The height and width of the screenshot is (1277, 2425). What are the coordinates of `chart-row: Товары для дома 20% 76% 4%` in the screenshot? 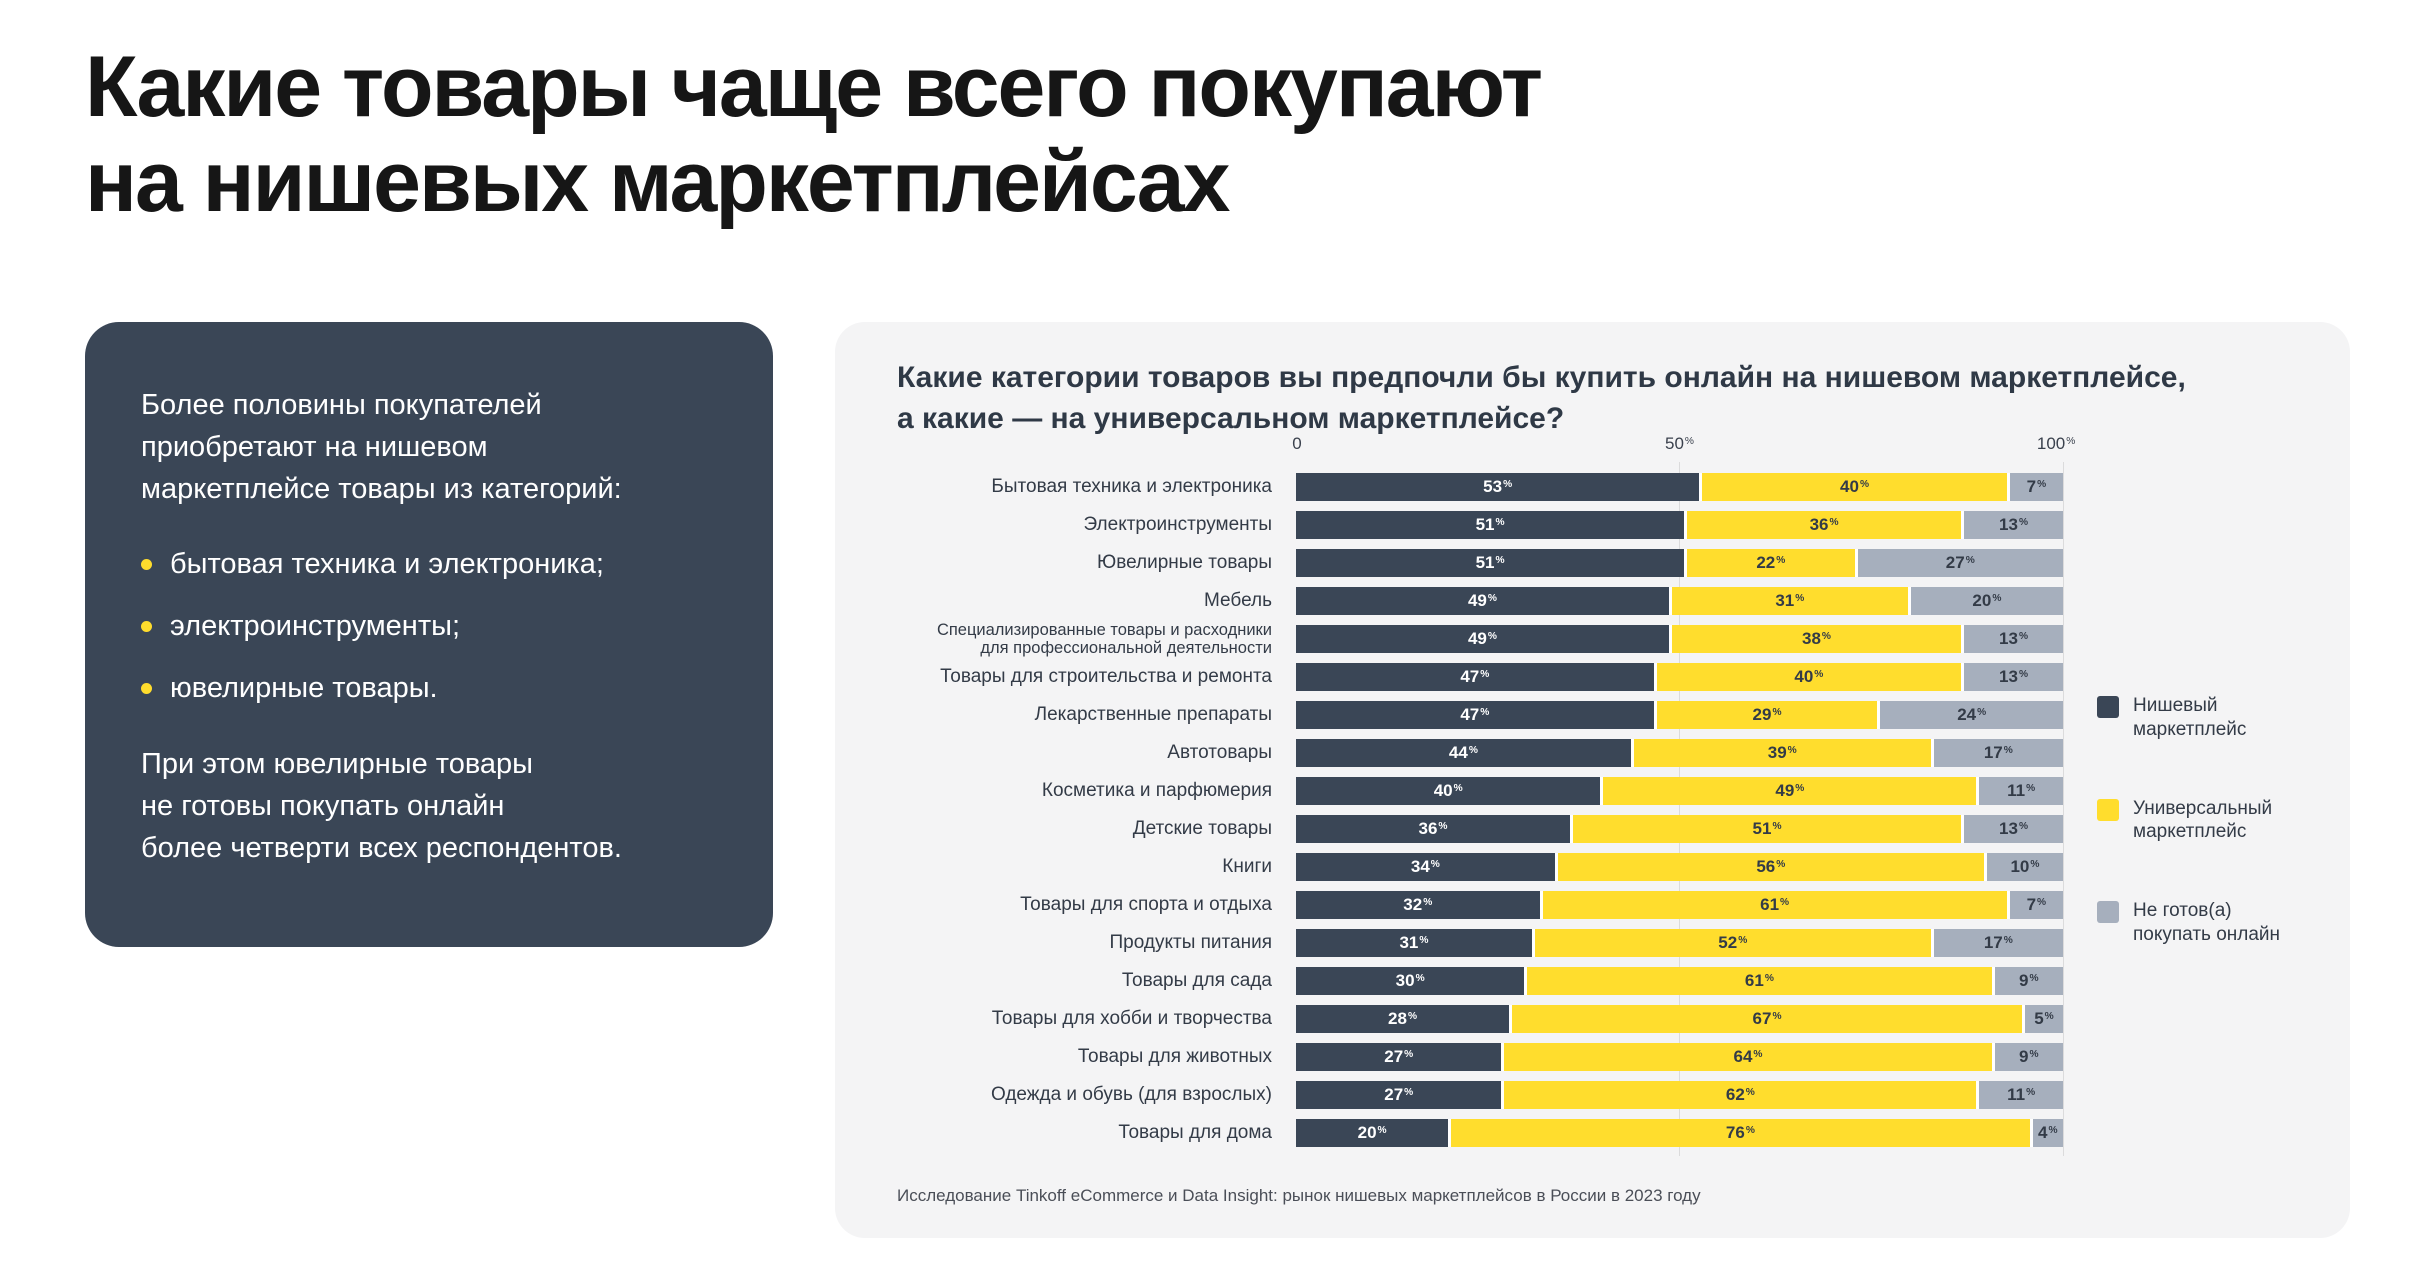 It's located at (1480, 1133).